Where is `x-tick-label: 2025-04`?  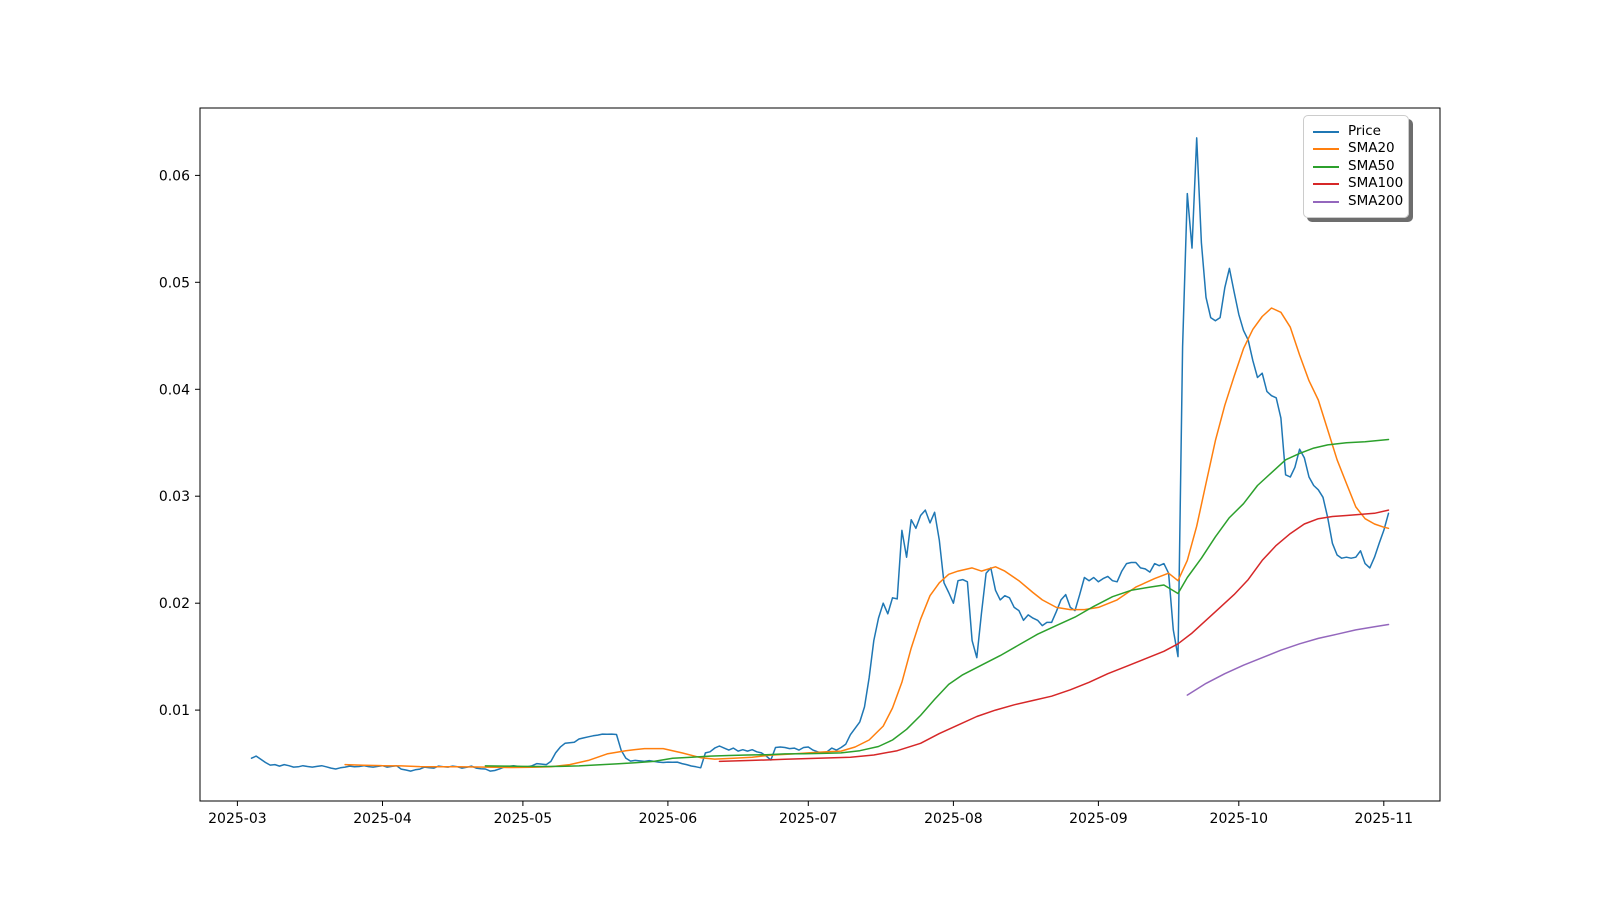
x-tick-label: 2025-04 is located at coordinates (382, 819).